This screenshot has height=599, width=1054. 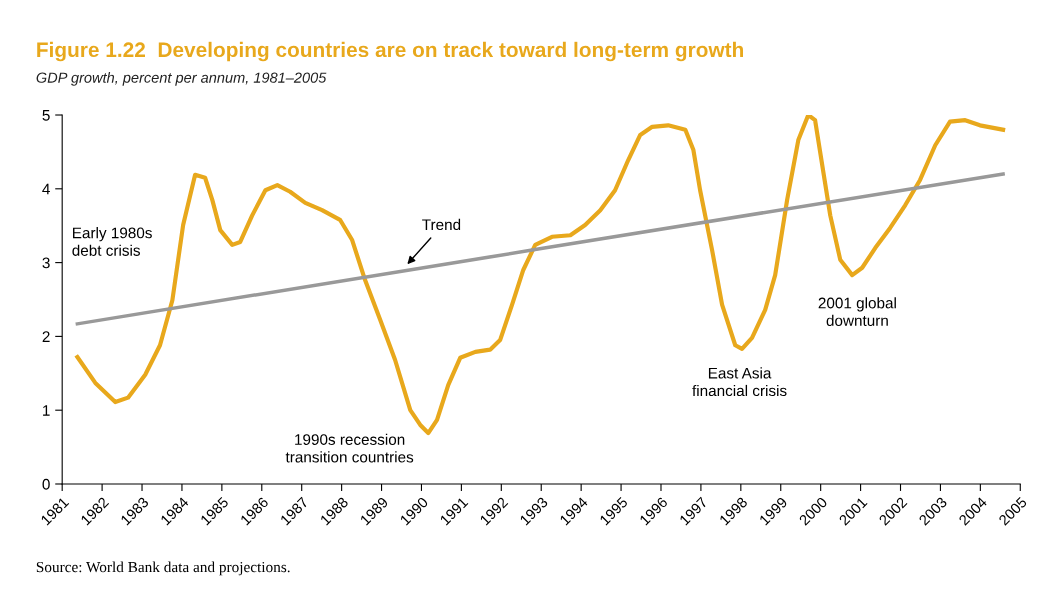 I want to click on y-tick-label: 5, so click(x=46, y=115).